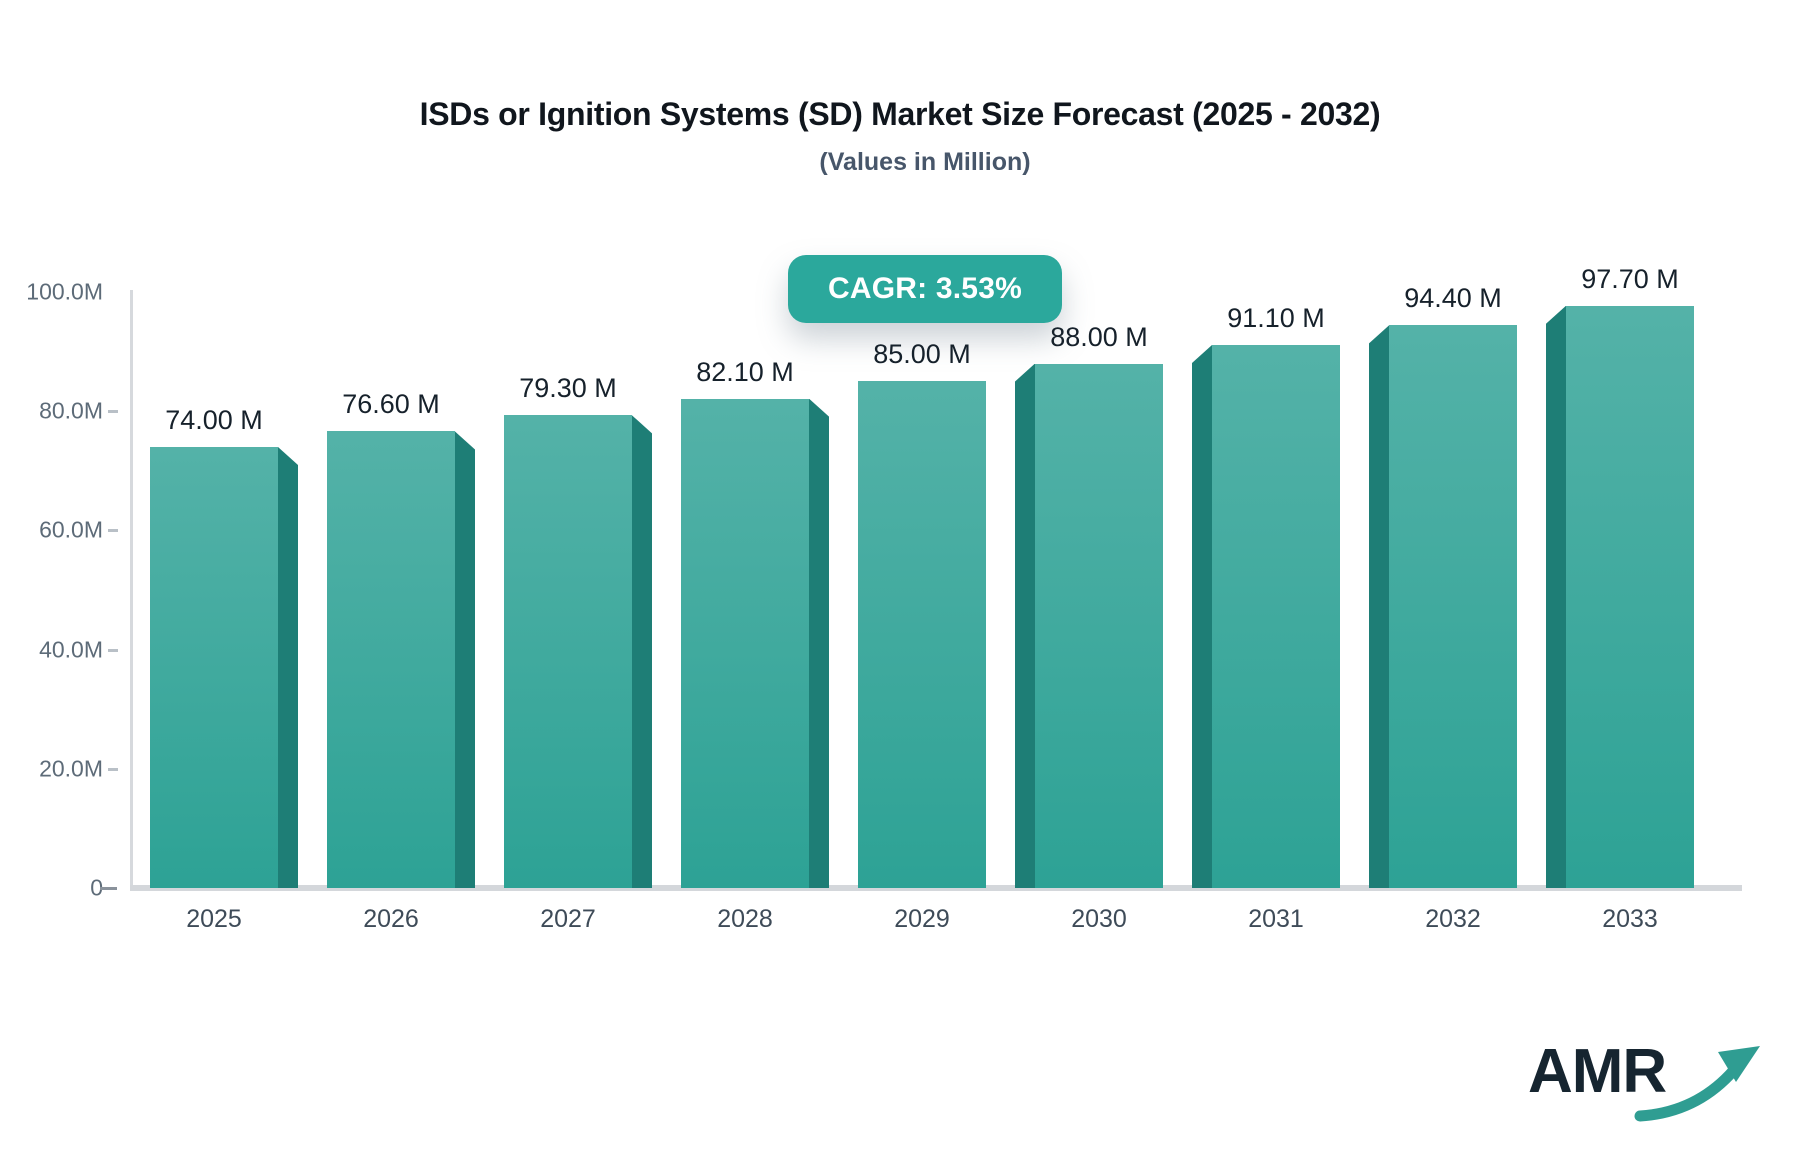 The image size is (1800, 1156). I want to click on bar-value-label: 94.40 M, so click(1453, 298).